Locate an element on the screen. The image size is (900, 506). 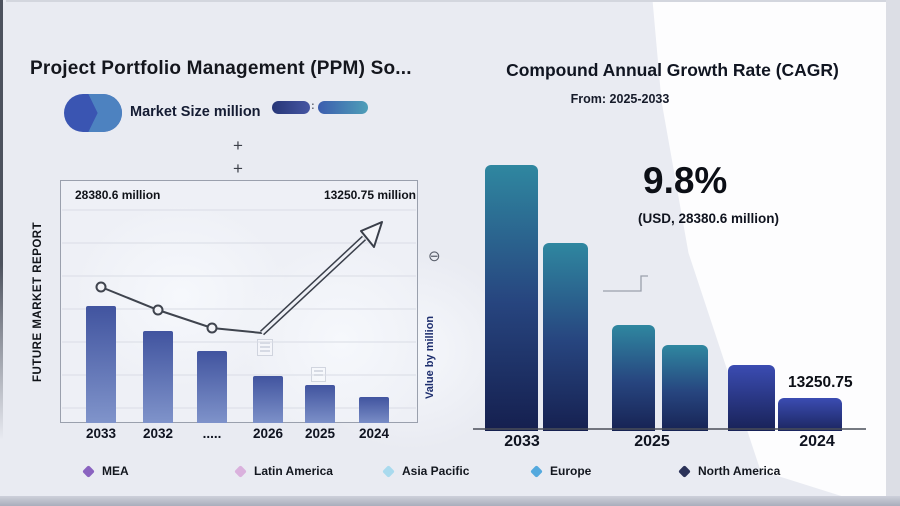
frame-left-edge is located at coordinates (1, 220).